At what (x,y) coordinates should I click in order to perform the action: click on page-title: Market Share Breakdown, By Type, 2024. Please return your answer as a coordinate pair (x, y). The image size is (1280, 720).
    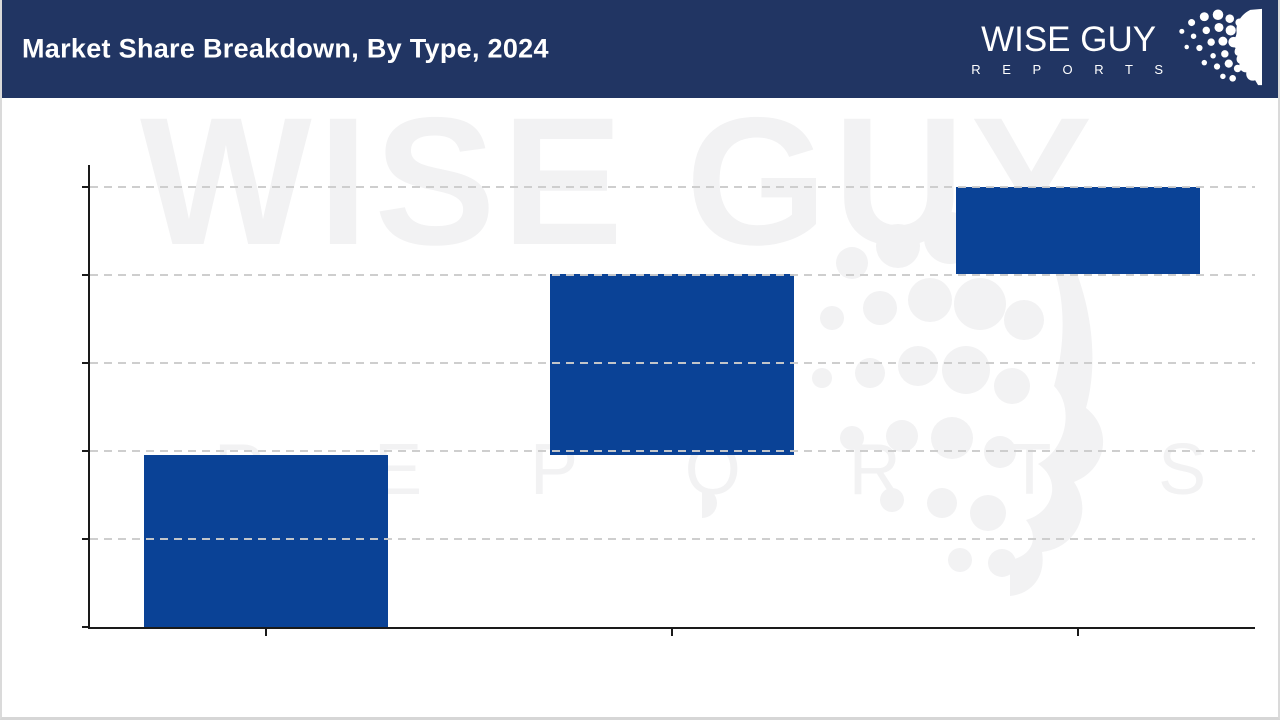
    Looking at the image, I should click on (285, 48).